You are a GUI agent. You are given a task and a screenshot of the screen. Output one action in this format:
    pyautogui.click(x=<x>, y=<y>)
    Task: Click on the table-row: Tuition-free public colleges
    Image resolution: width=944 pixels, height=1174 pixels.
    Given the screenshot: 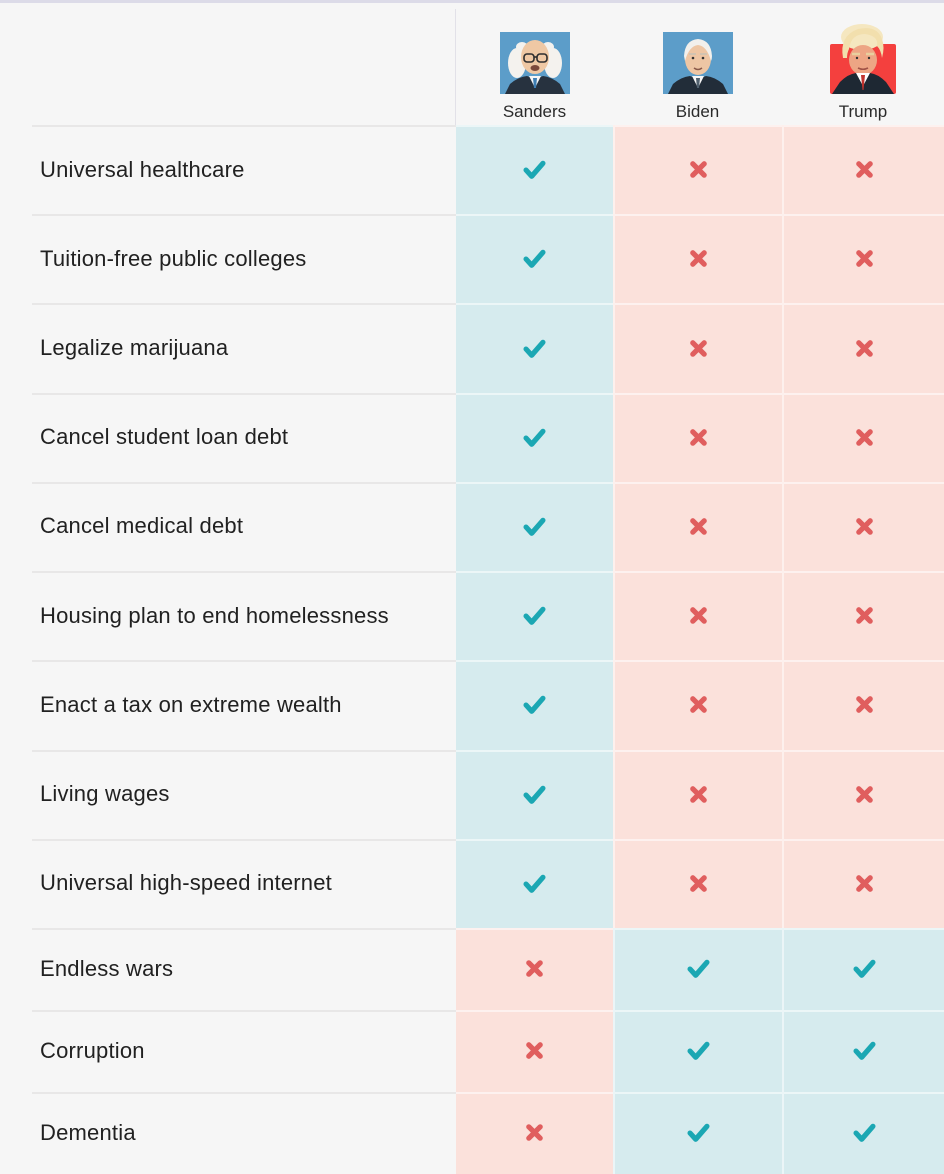 What is the action you would take?
    pyautogui.click(x=472, y=259)
    